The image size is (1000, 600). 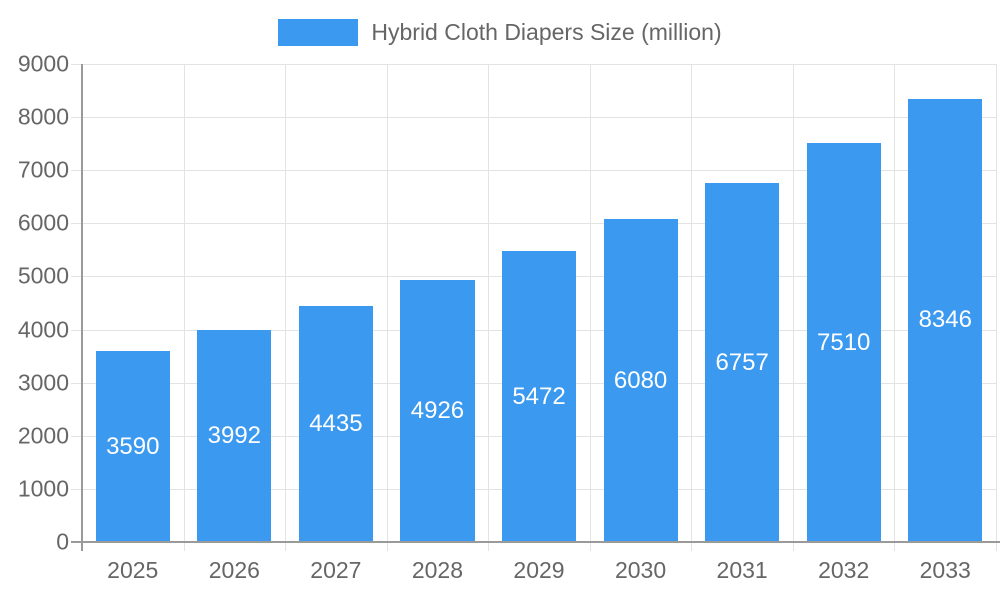 I want to click on bar: 6080, so click(x=640, y=380).